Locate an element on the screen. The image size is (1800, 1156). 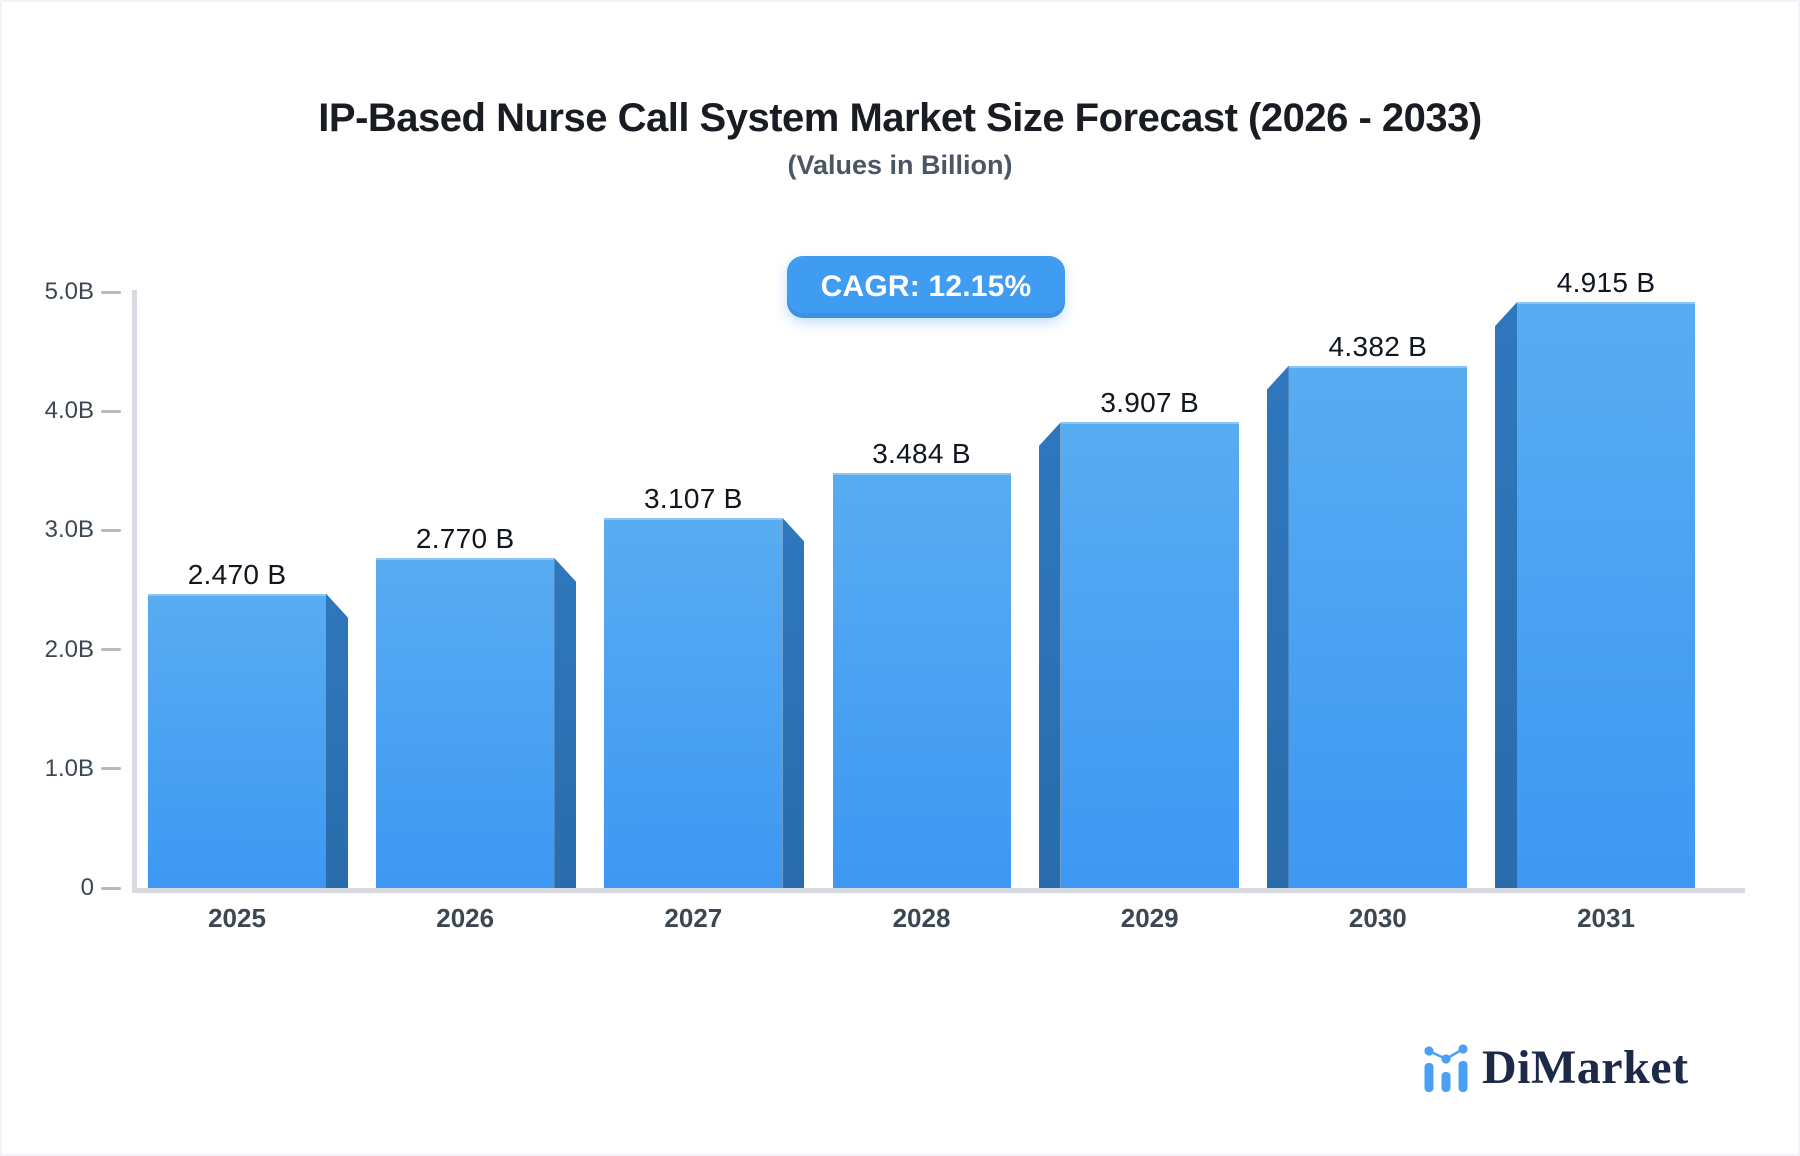
brand-logo-text: DiMarket is located at coordinates (1585, 1067).